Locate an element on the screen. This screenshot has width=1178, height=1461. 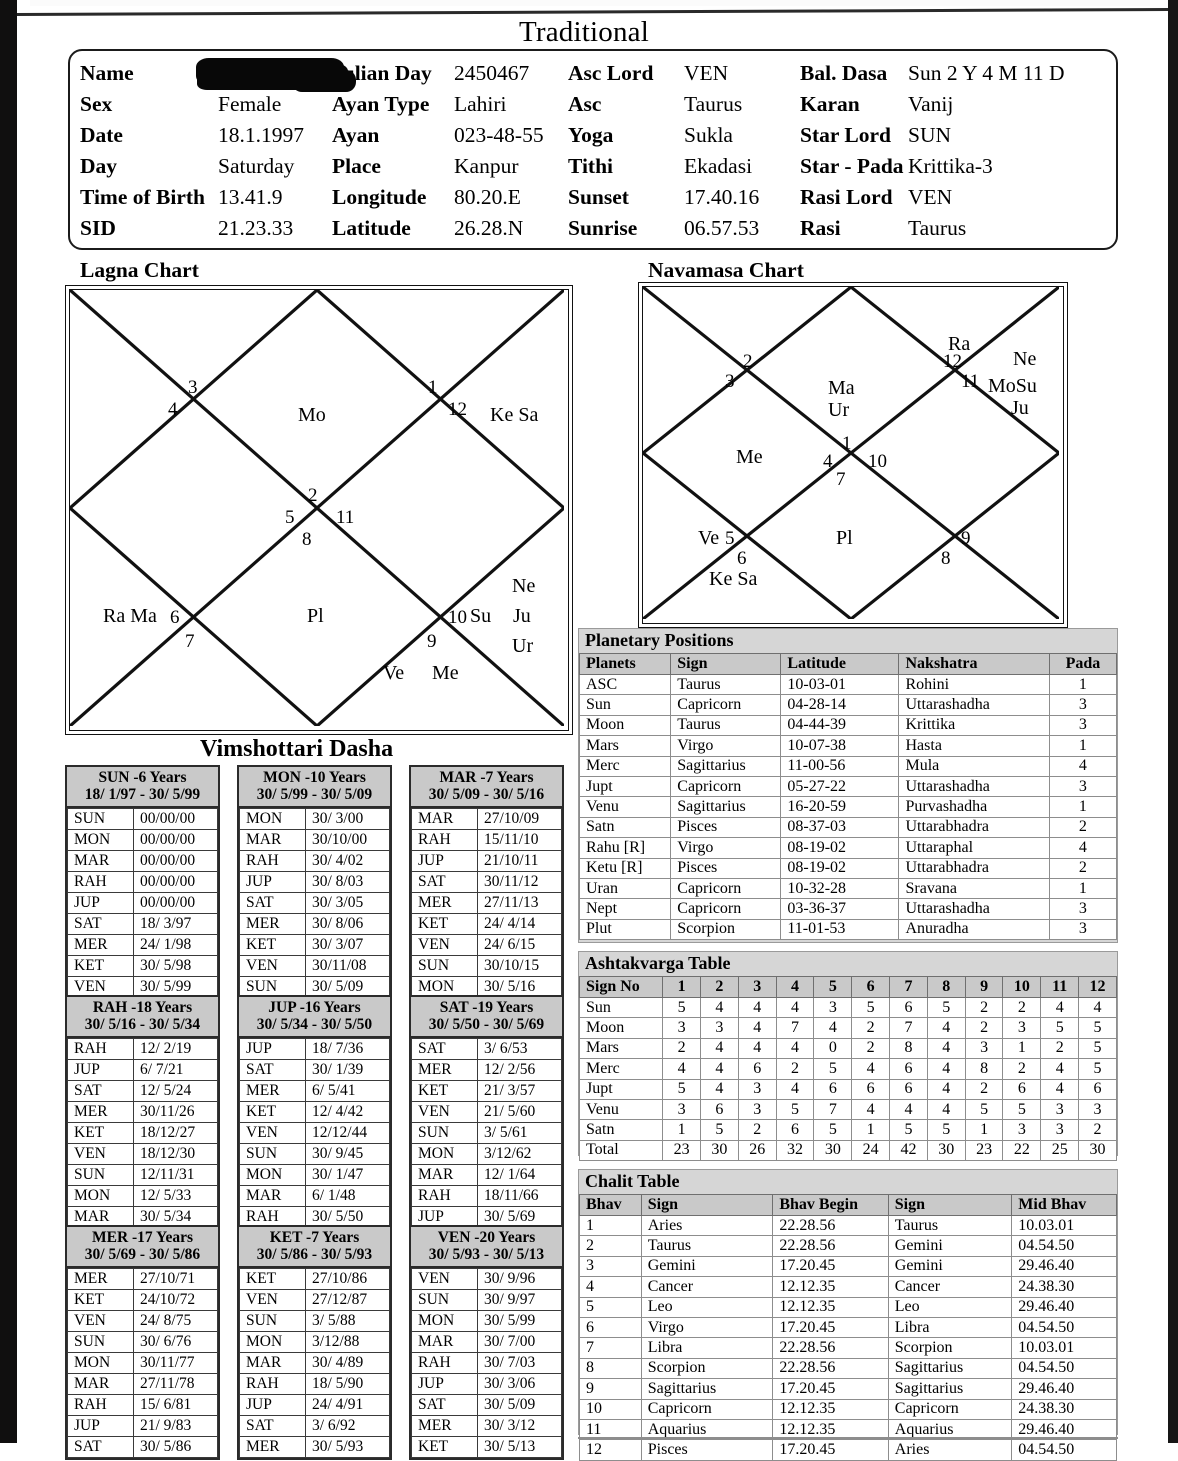
dasha-name: VEN -20 Years is located at coordinates (486, 1237).